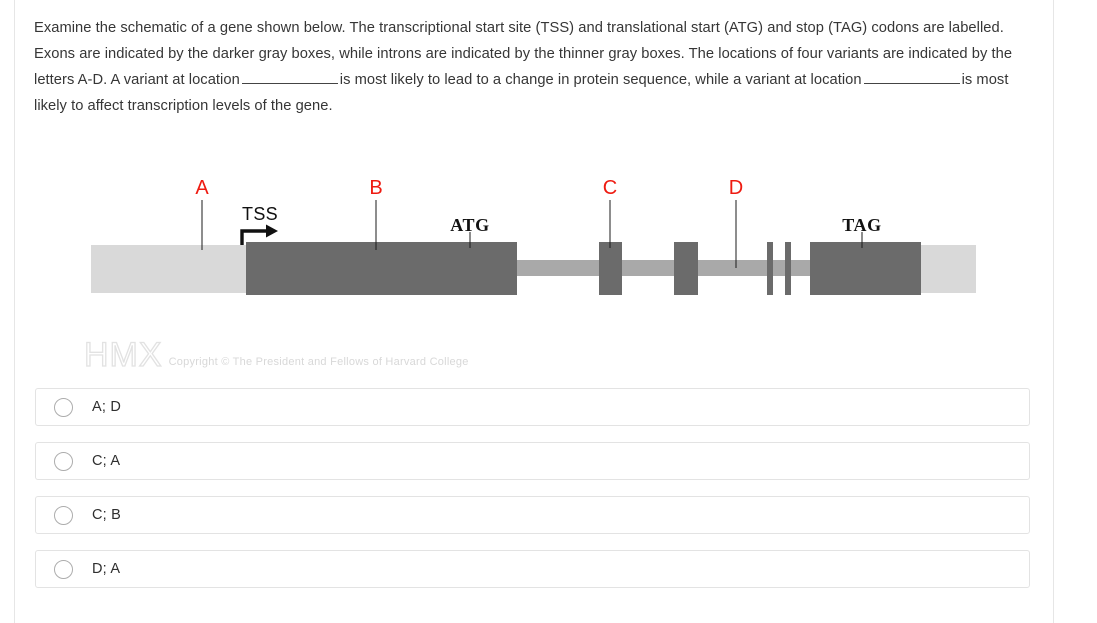 The image size is (1097, 623). What do you see at coordinates (106, 515) in the screenshot?
I see `answer-option-label-3: C; B` at bounding box center [106, 515].